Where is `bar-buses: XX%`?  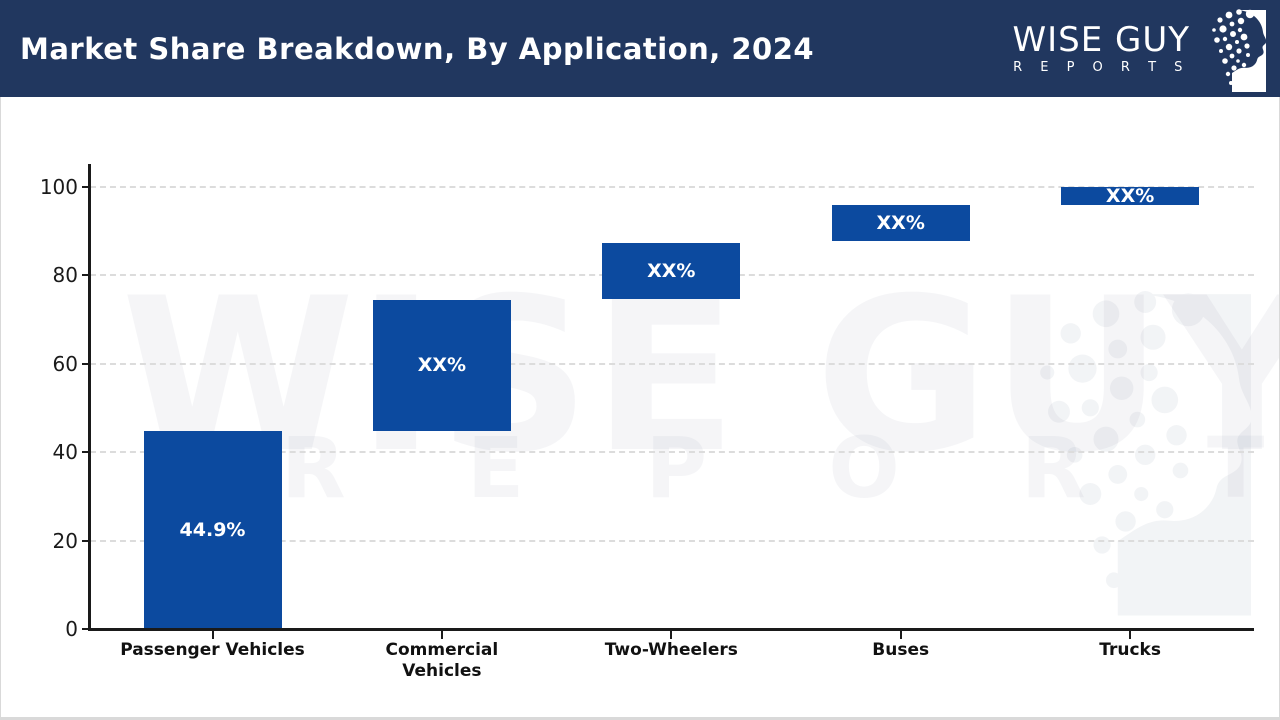 bar-buses: XX% is located at coordinates (900, 223).